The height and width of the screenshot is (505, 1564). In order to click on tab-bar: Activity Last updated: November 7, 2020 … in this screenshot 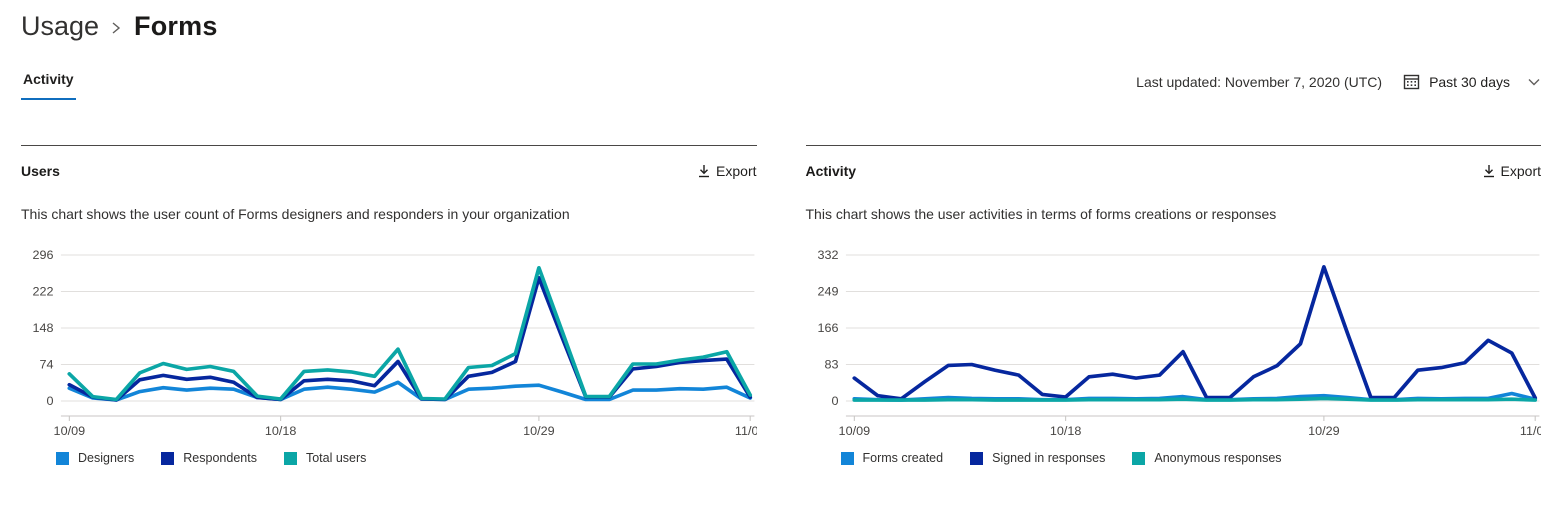, I will do `click(781, 85)`.